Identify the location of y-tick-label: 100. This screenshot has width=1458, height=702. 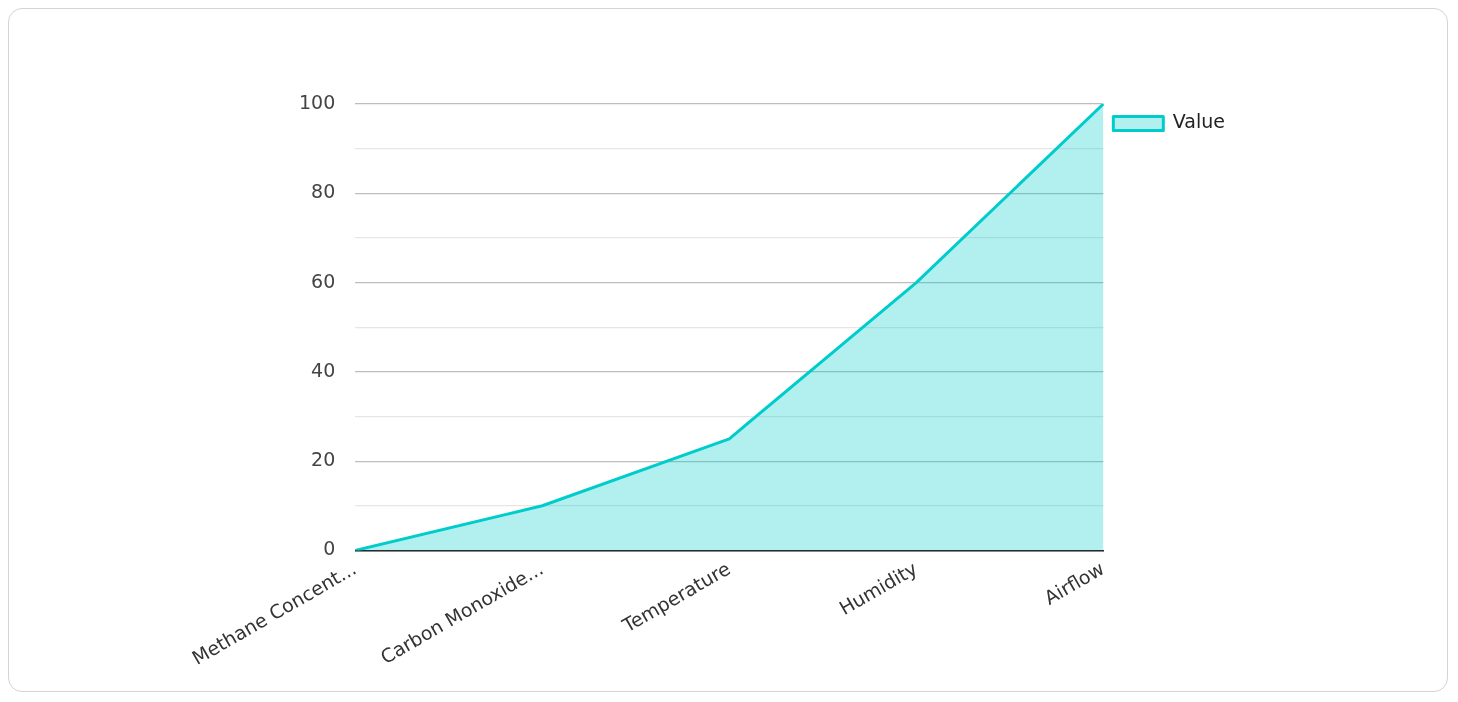
(317, 101).